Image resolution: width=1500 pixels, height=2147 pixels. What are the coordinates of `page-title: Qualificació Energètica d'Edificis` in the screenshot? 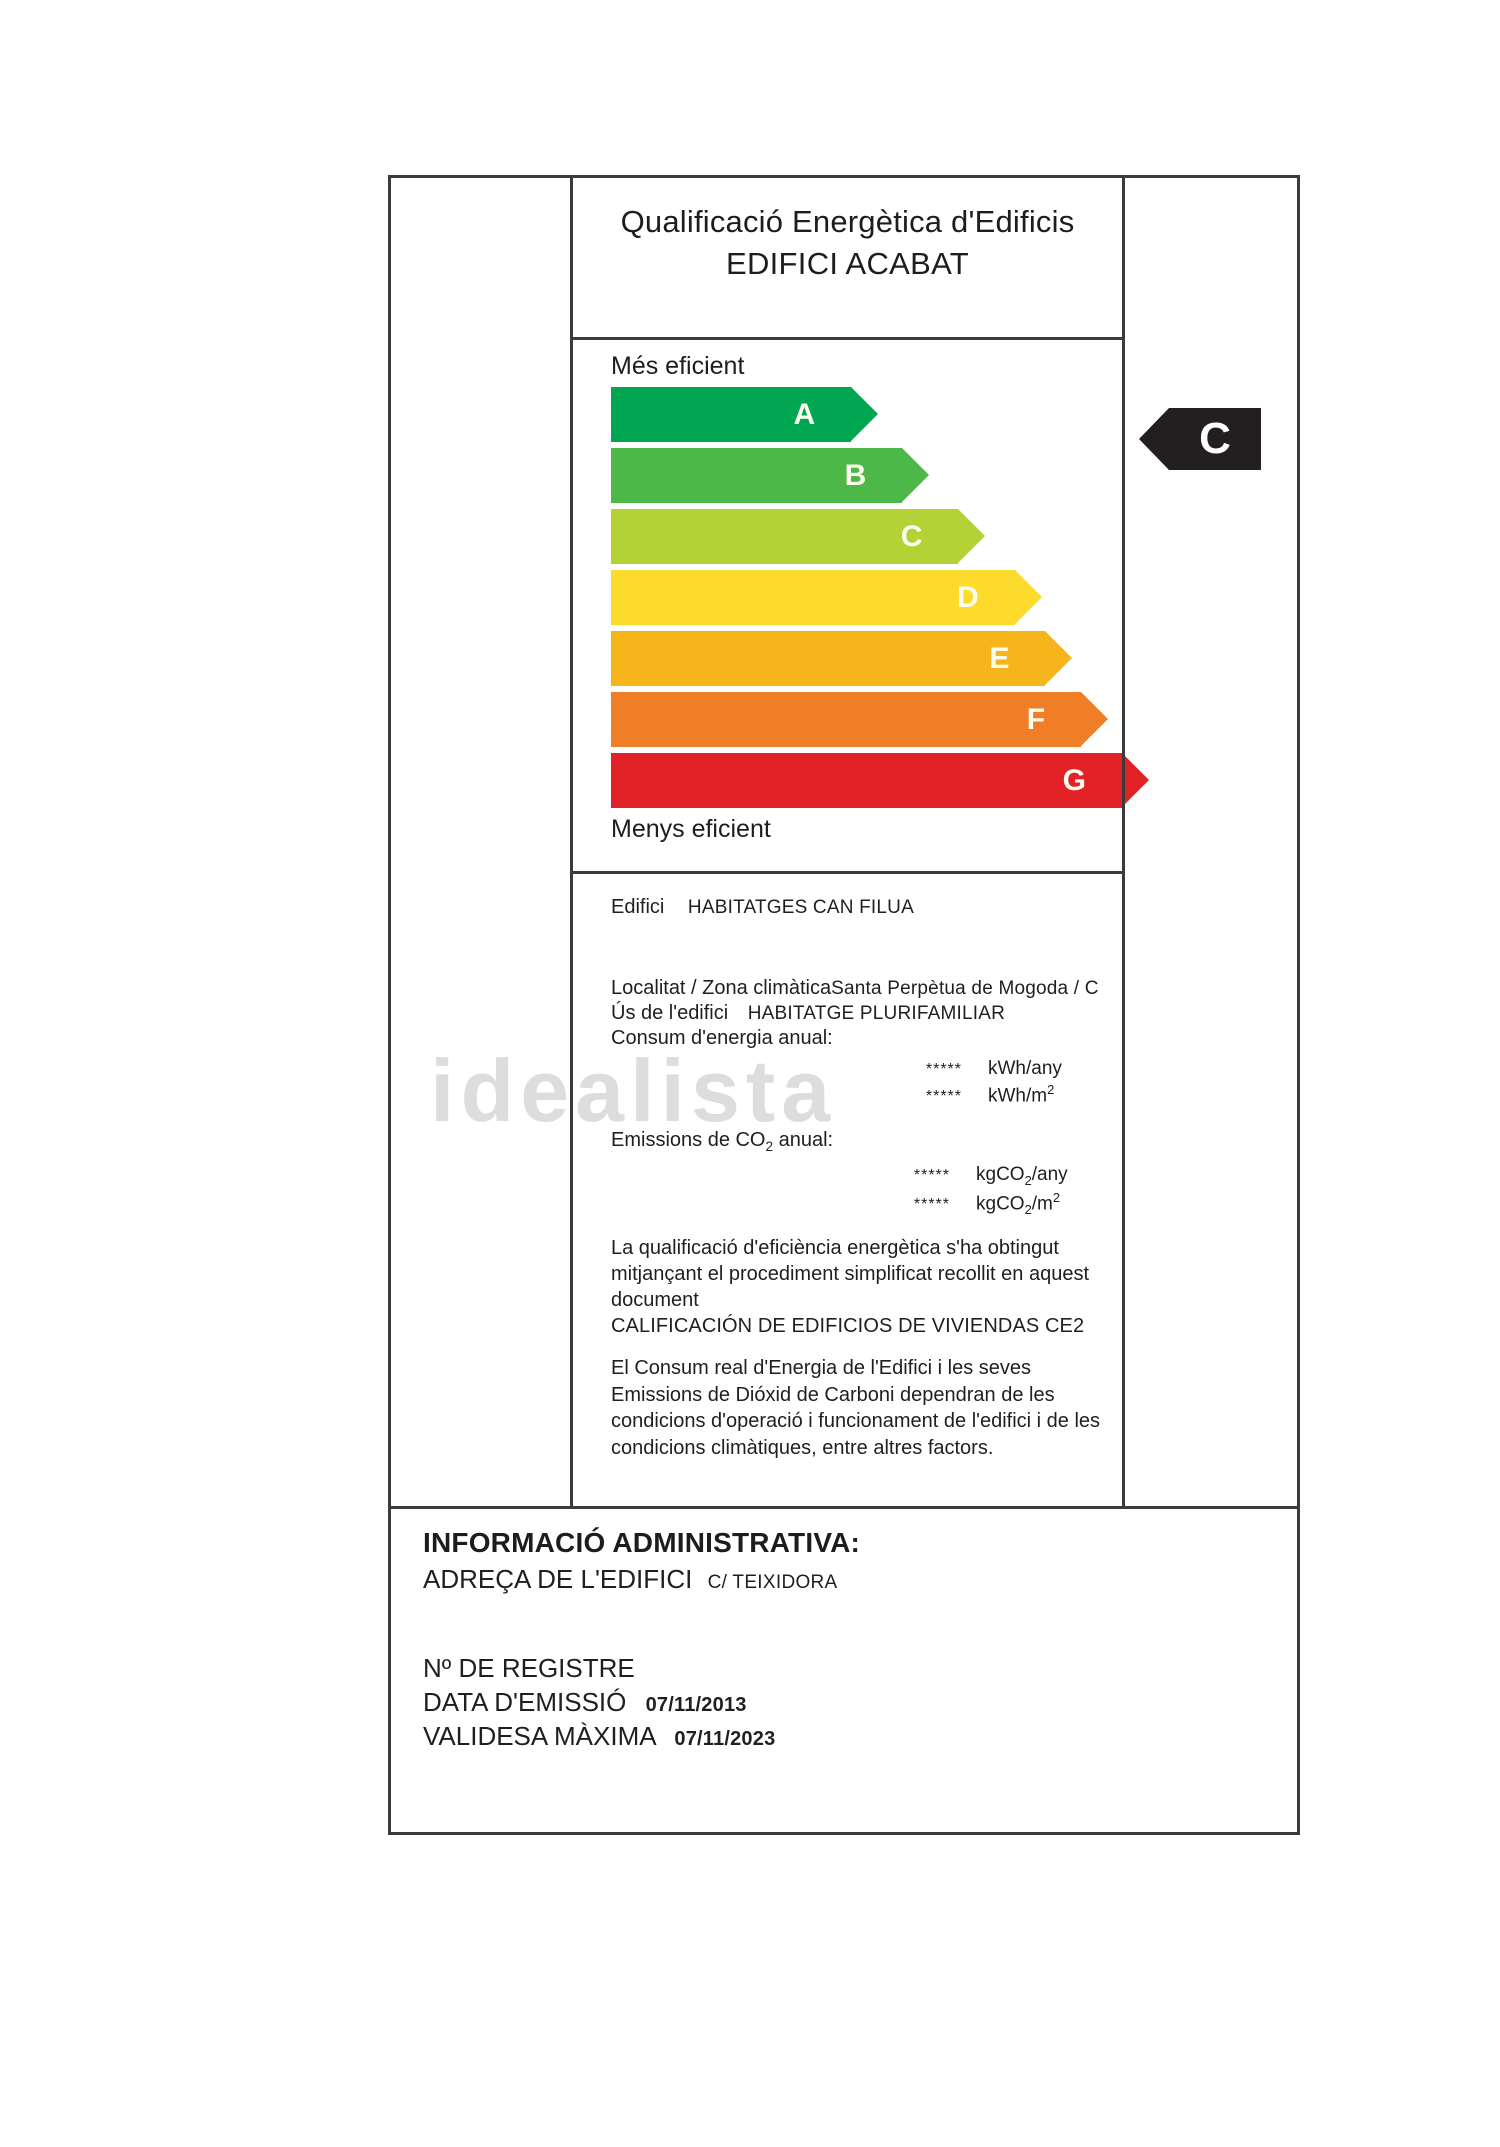 It's located at (847, 221).